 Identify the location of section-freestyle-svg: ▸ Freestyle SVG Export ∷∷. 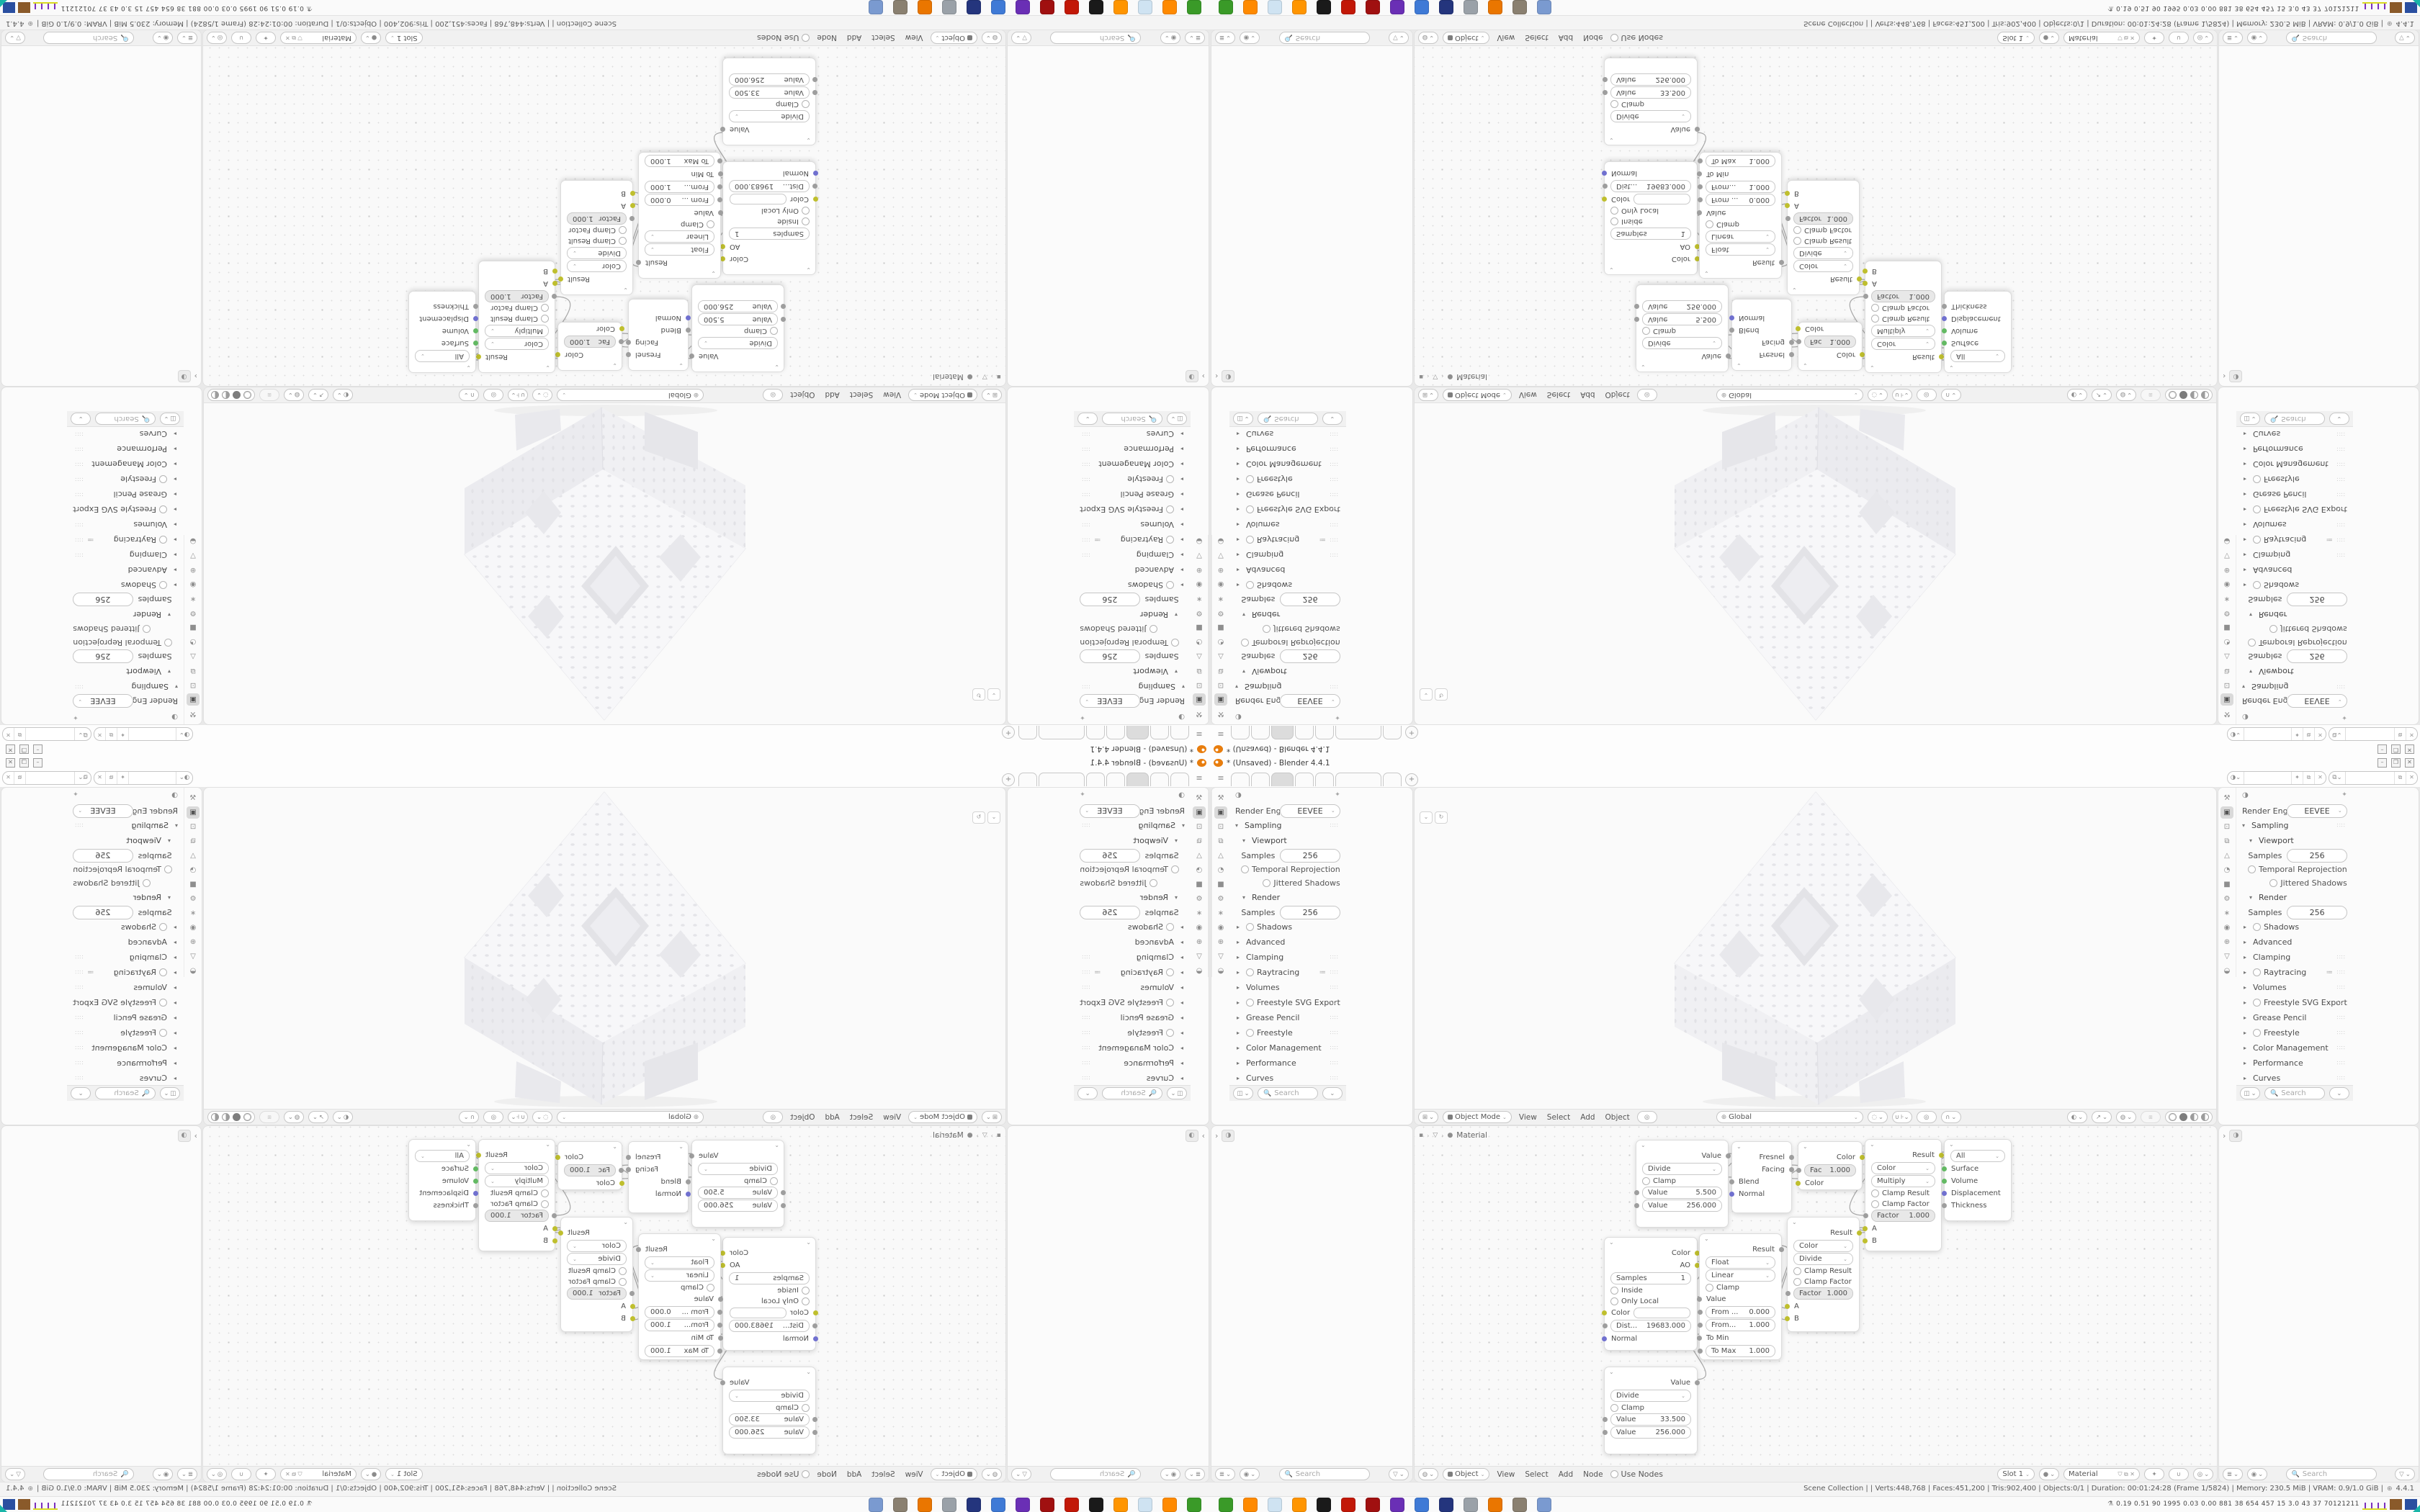
(2295, 1002).